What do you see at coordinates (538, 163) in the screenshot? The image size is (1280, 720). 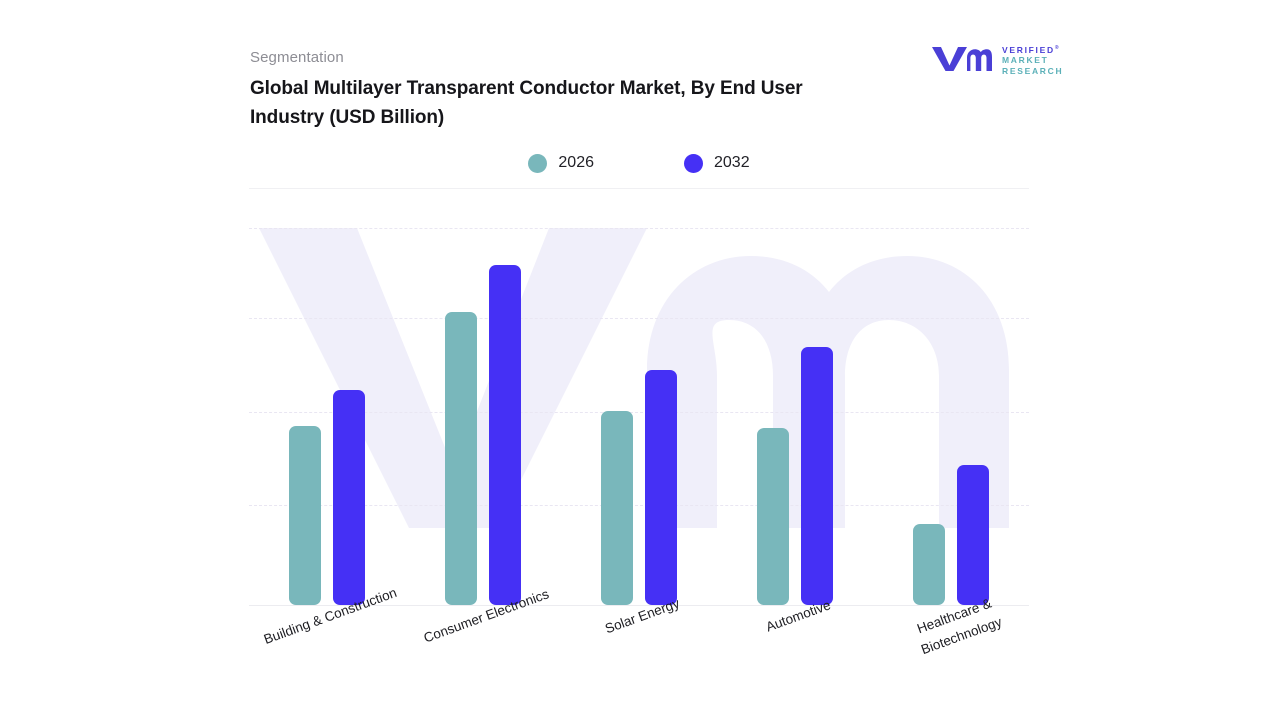 I see `legend-swatch-2026` at bounding box center [538, 163].